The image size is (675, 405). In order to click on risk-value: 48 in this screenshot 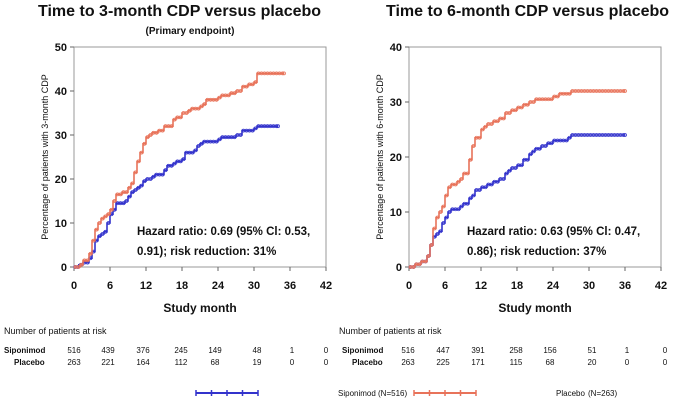, I will do `click(257, 350)`.